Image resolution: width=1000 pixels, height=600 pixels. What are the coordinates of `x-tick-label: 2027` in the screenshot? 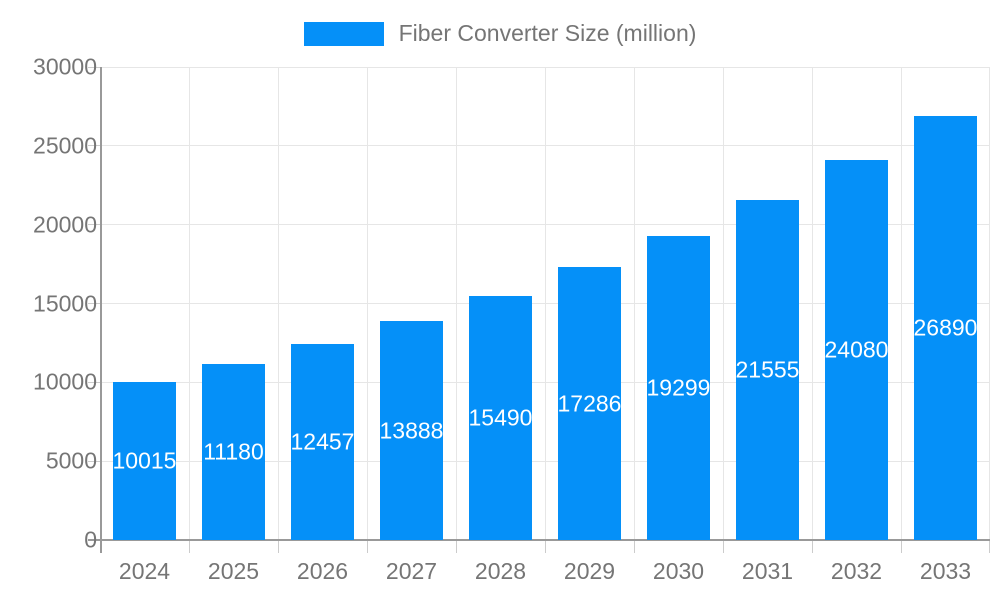 It's located at (411, 571).